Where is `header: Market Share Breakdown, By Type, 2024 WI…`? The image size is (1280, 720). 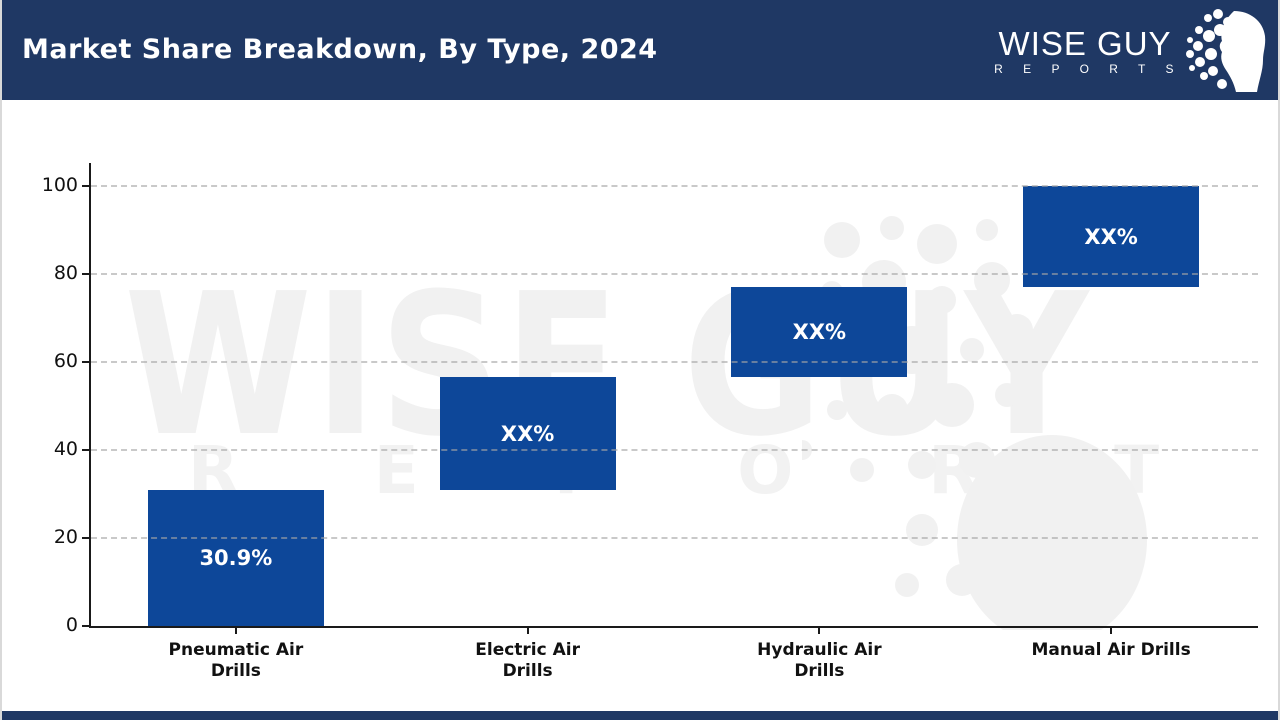
header: Market Share Breakdown, By Type, 2024 WI… is located at coordinates (640, 50).